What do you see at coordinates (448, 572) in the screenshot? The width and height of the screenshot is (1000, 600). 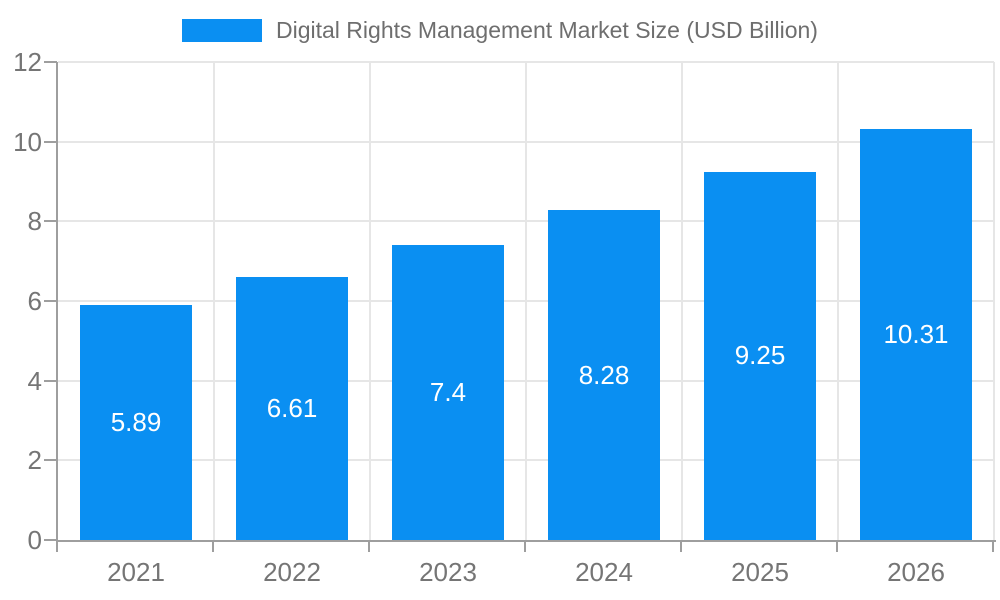 I see `x-tick-label: 2023` at bounding box center [448, 572].